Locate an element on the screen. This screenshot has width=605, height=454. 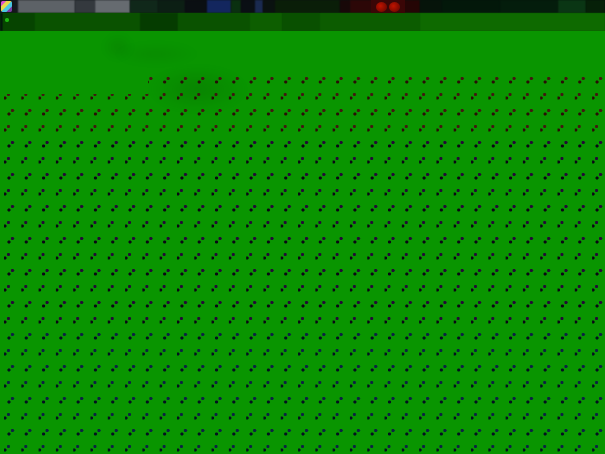
title-bar is located at coordinates (302, 6).